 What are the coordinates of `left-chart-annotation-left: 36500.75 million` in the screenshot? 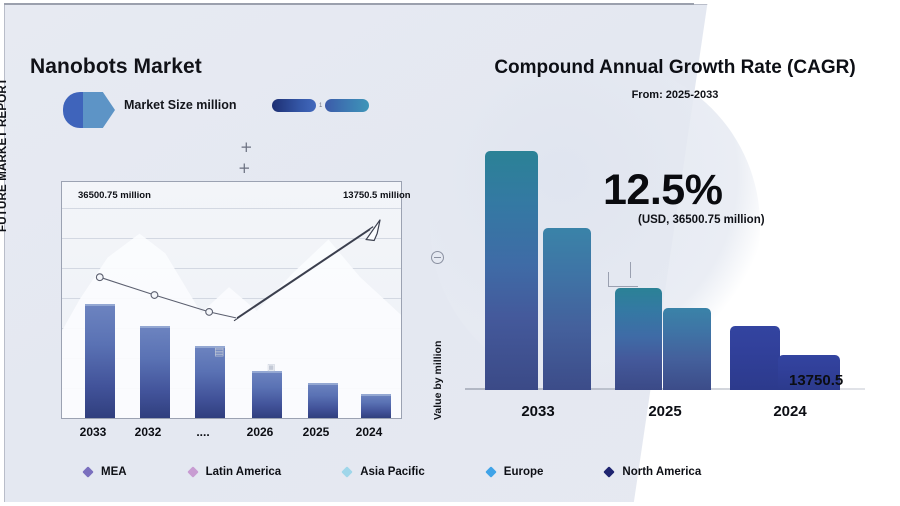 It's located at (114, 195).